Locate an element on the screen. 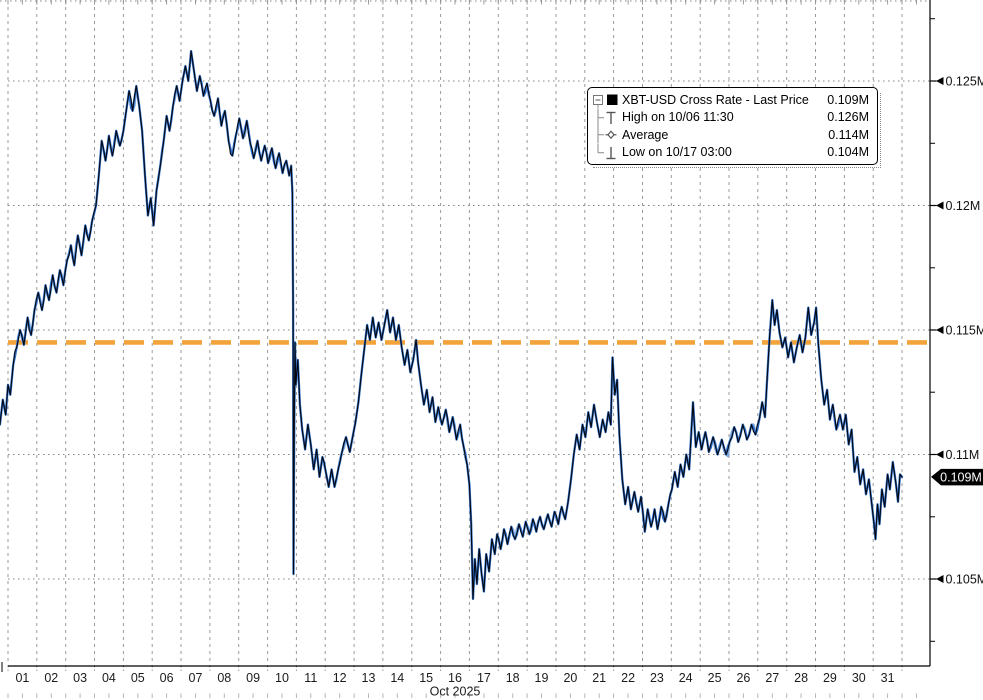 This screenshot has width=983, height=700. y-axis: 0.125M 0.12M 0.115M 0.11M 0.105M is located at coordinates (956, 330).